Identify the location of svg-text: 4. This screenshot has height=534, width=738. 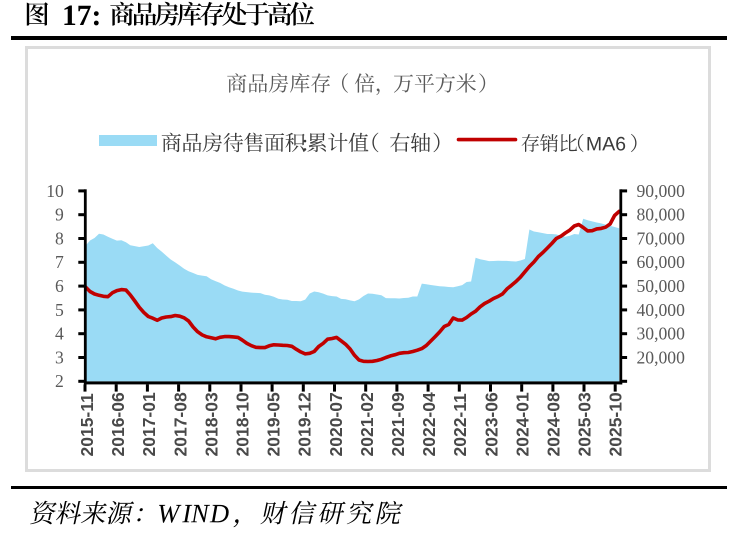
(59, 334).